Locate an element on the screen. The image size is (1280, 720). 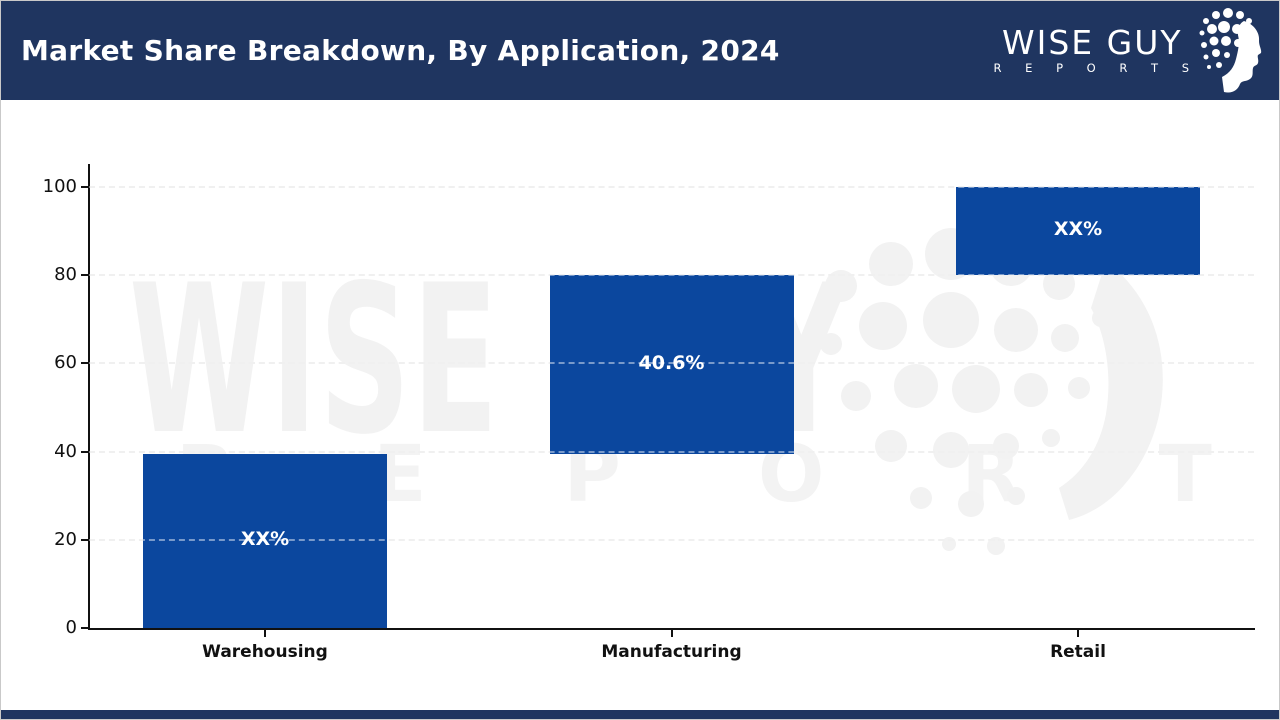
footer-bar is located at coordinates (640, 714).